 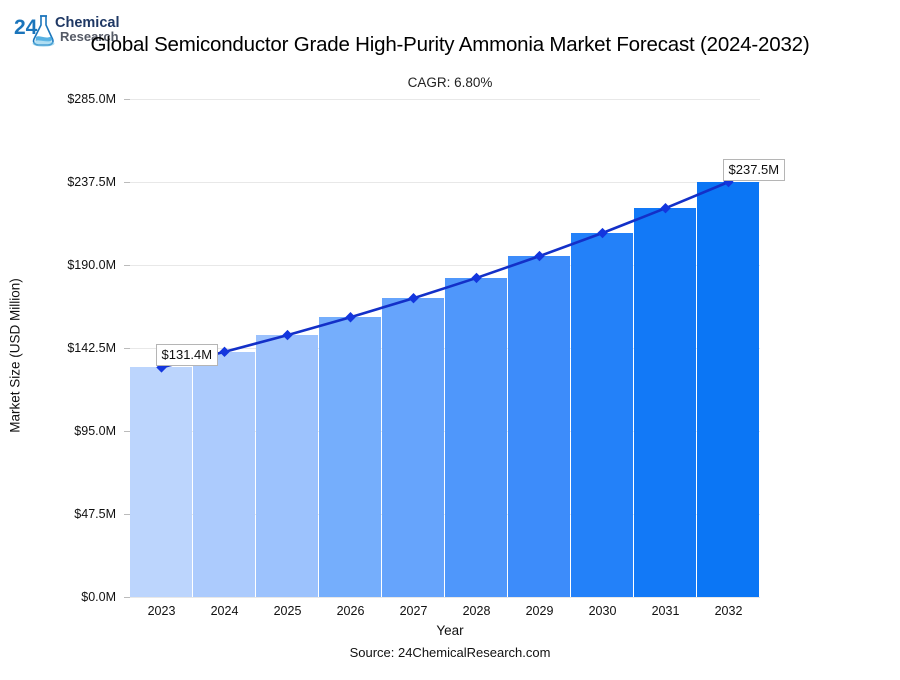 I want to click on y-axis-tick-label: $0.0M, so click(x=98, y=597).